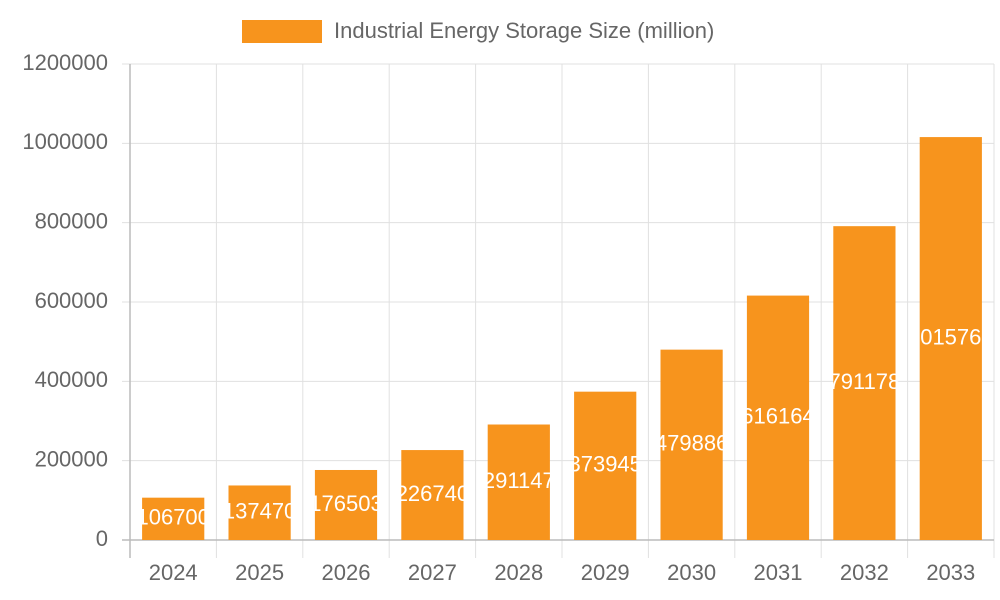 The width and height of the screenshot is (1000, 600). Describe the element at coordinates (71, 458) in the screenshot. I see `y-tick-label: 200000` at that location.